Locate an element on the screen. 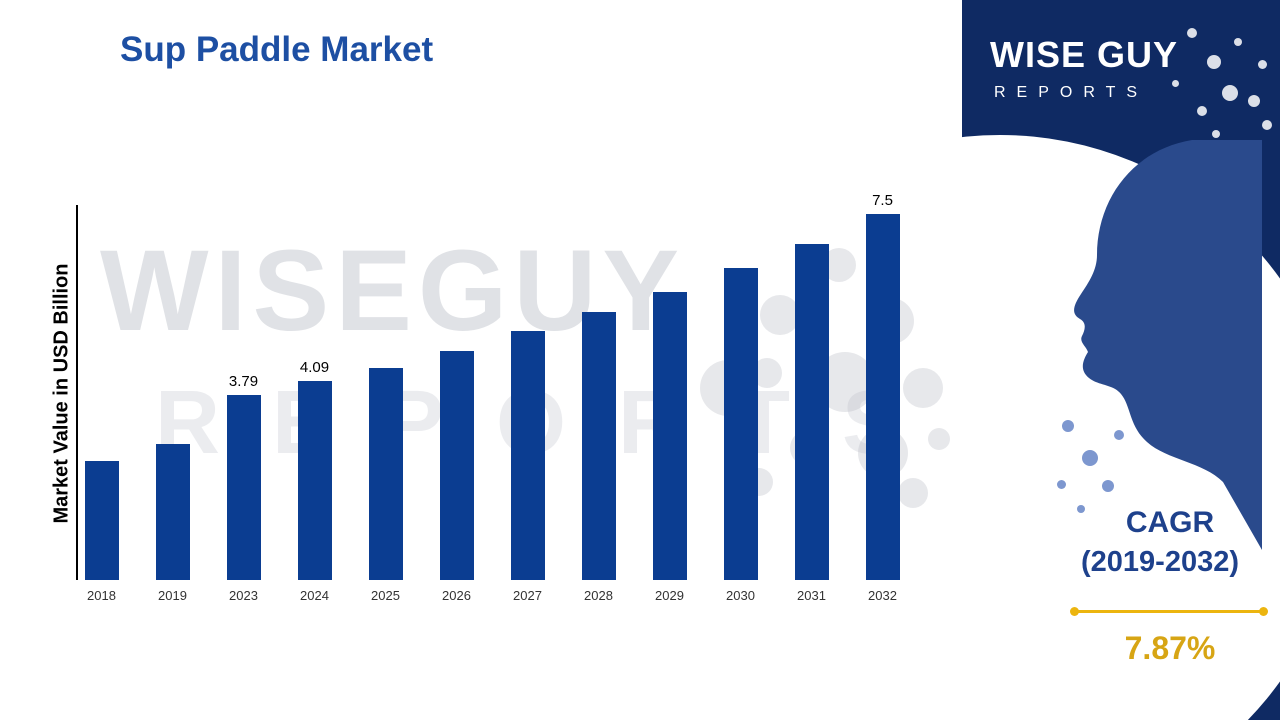 Image resolution: width=1280 pixels, height=720 pixels. face-silhouette-icon is located at coordinates (1168, 345).